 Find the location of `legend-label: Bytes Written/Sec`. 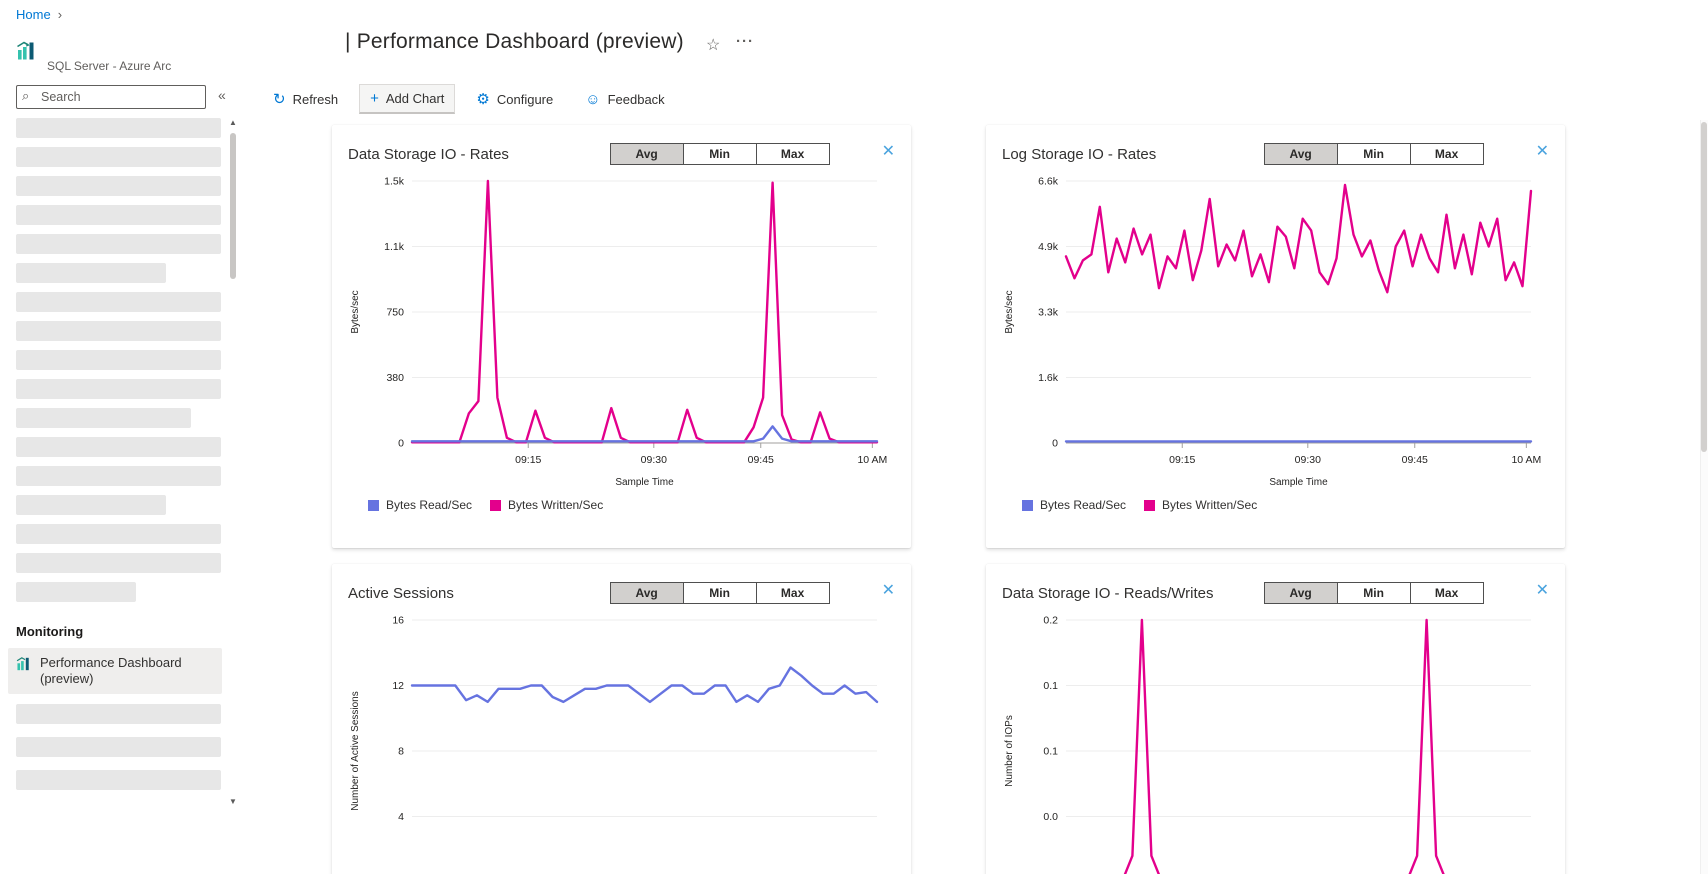

legend-label: Bytes Written/Sec is located at coordinates (1210, 505).